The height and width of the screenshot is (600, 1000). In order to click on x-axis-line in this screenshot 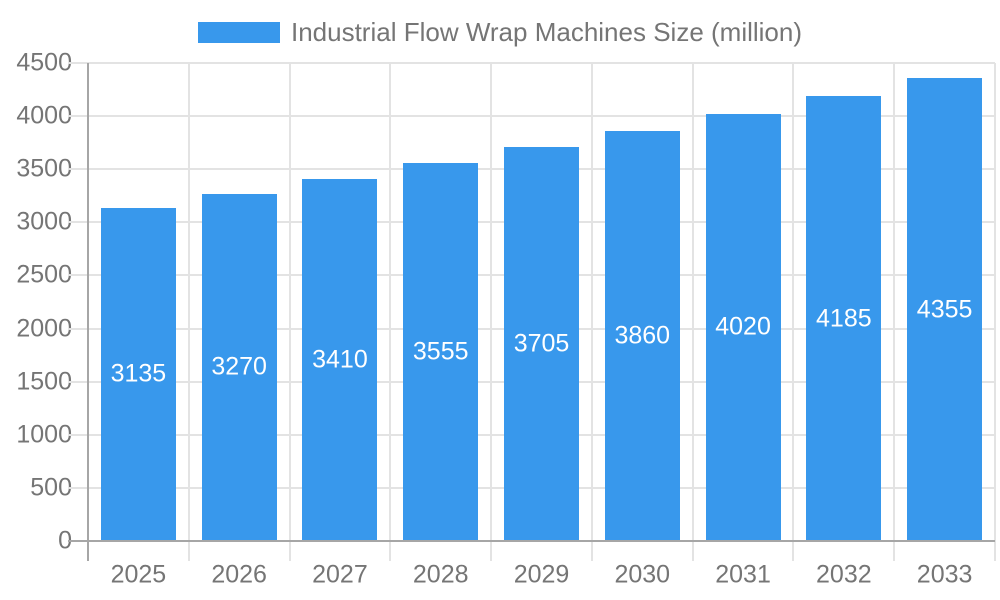, I will do `click(531, 541)`.